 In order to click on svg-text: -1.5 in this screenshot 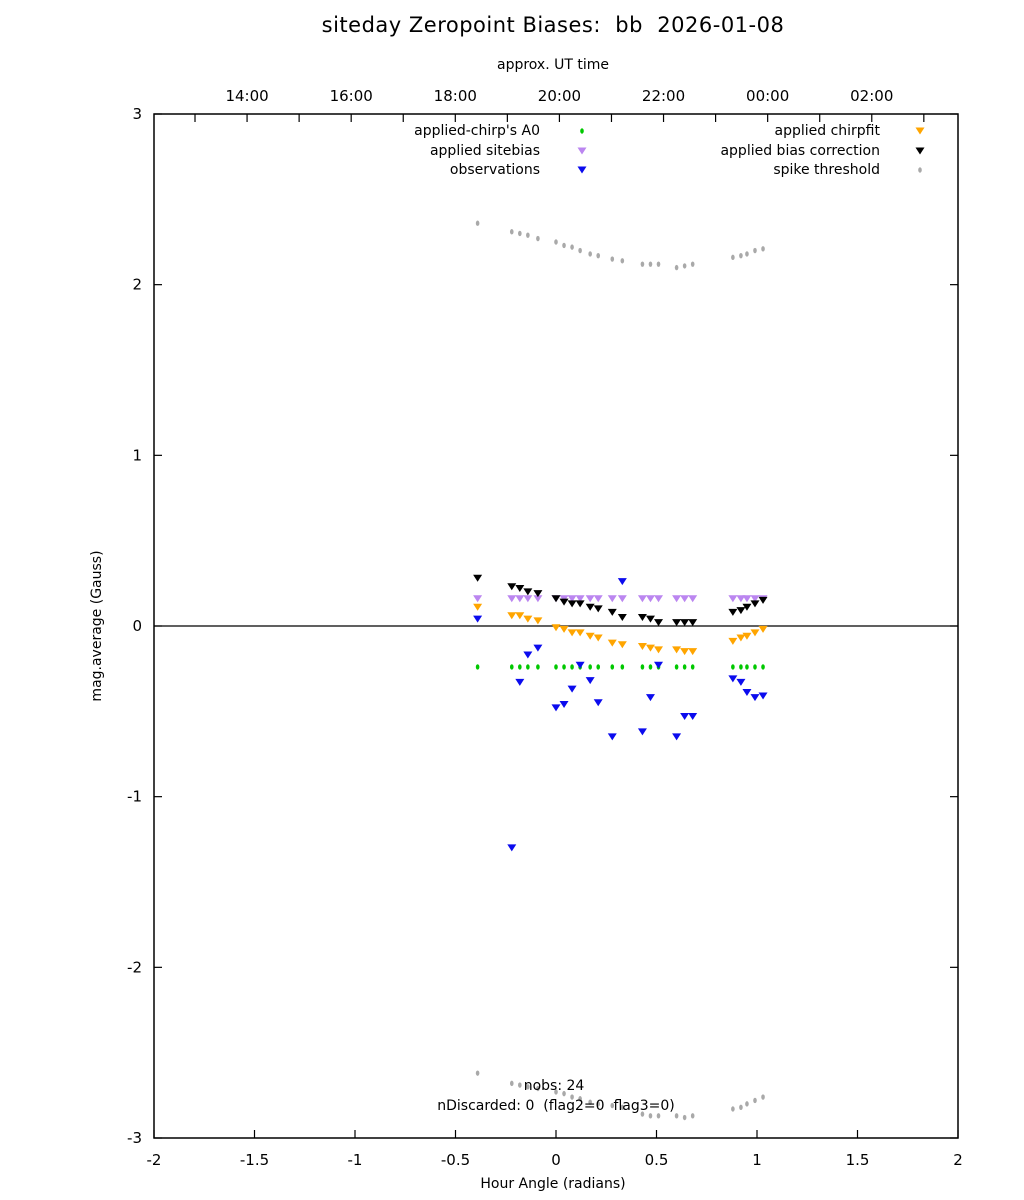, I will do `click(254, 1160)`.